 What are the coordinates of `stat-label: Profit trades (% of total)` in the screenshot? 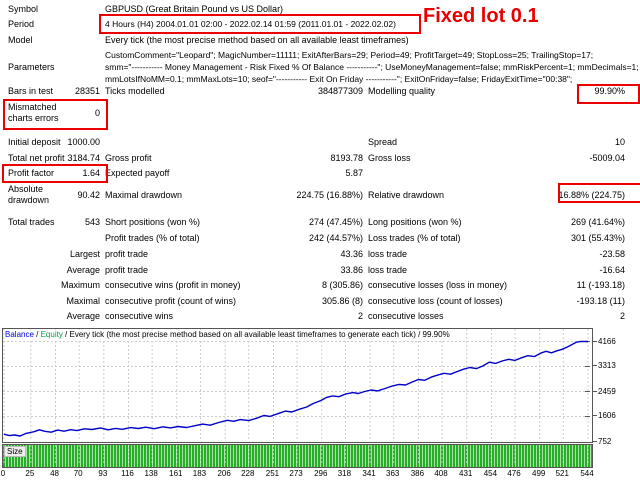 It's located at (152, 238).